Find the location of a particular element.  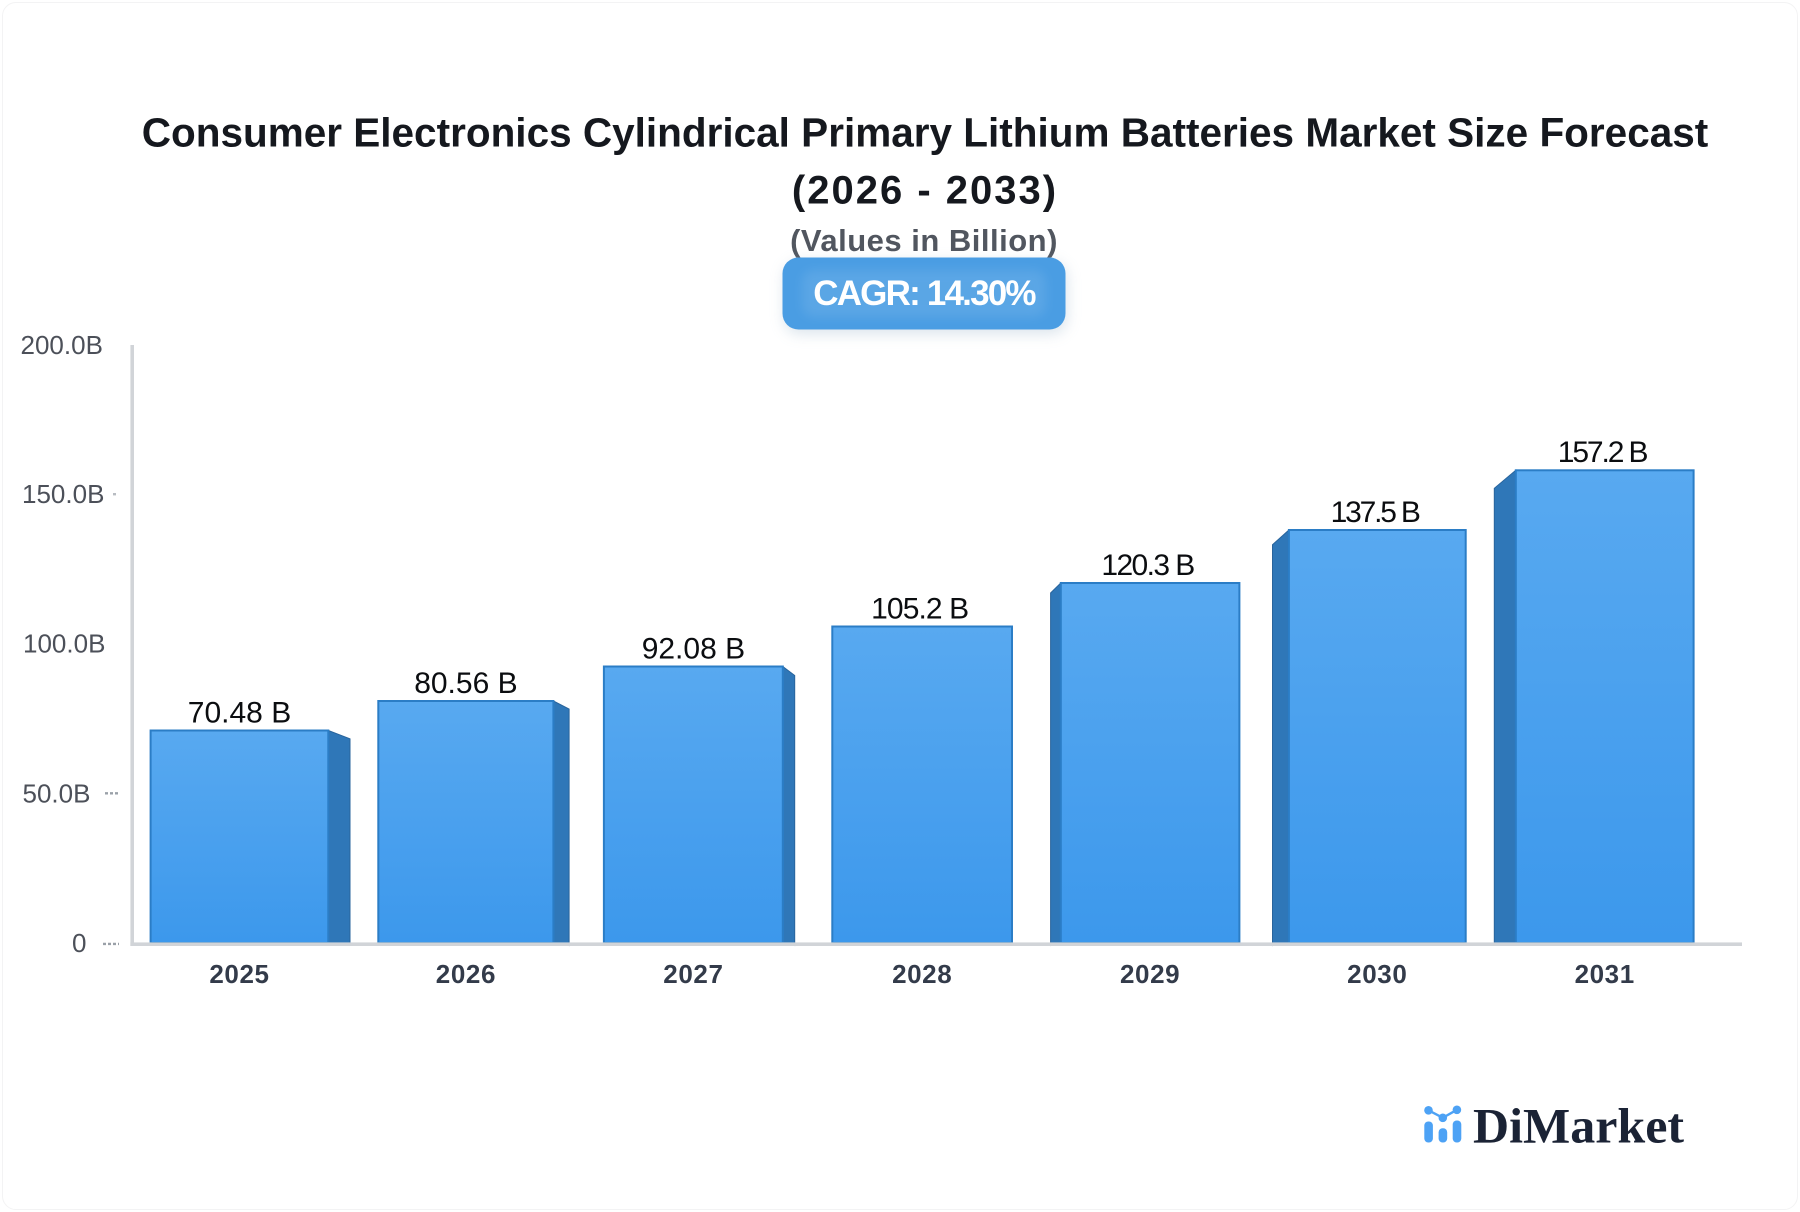

svg-text: 2030 is located at coordinates (1377, 974).